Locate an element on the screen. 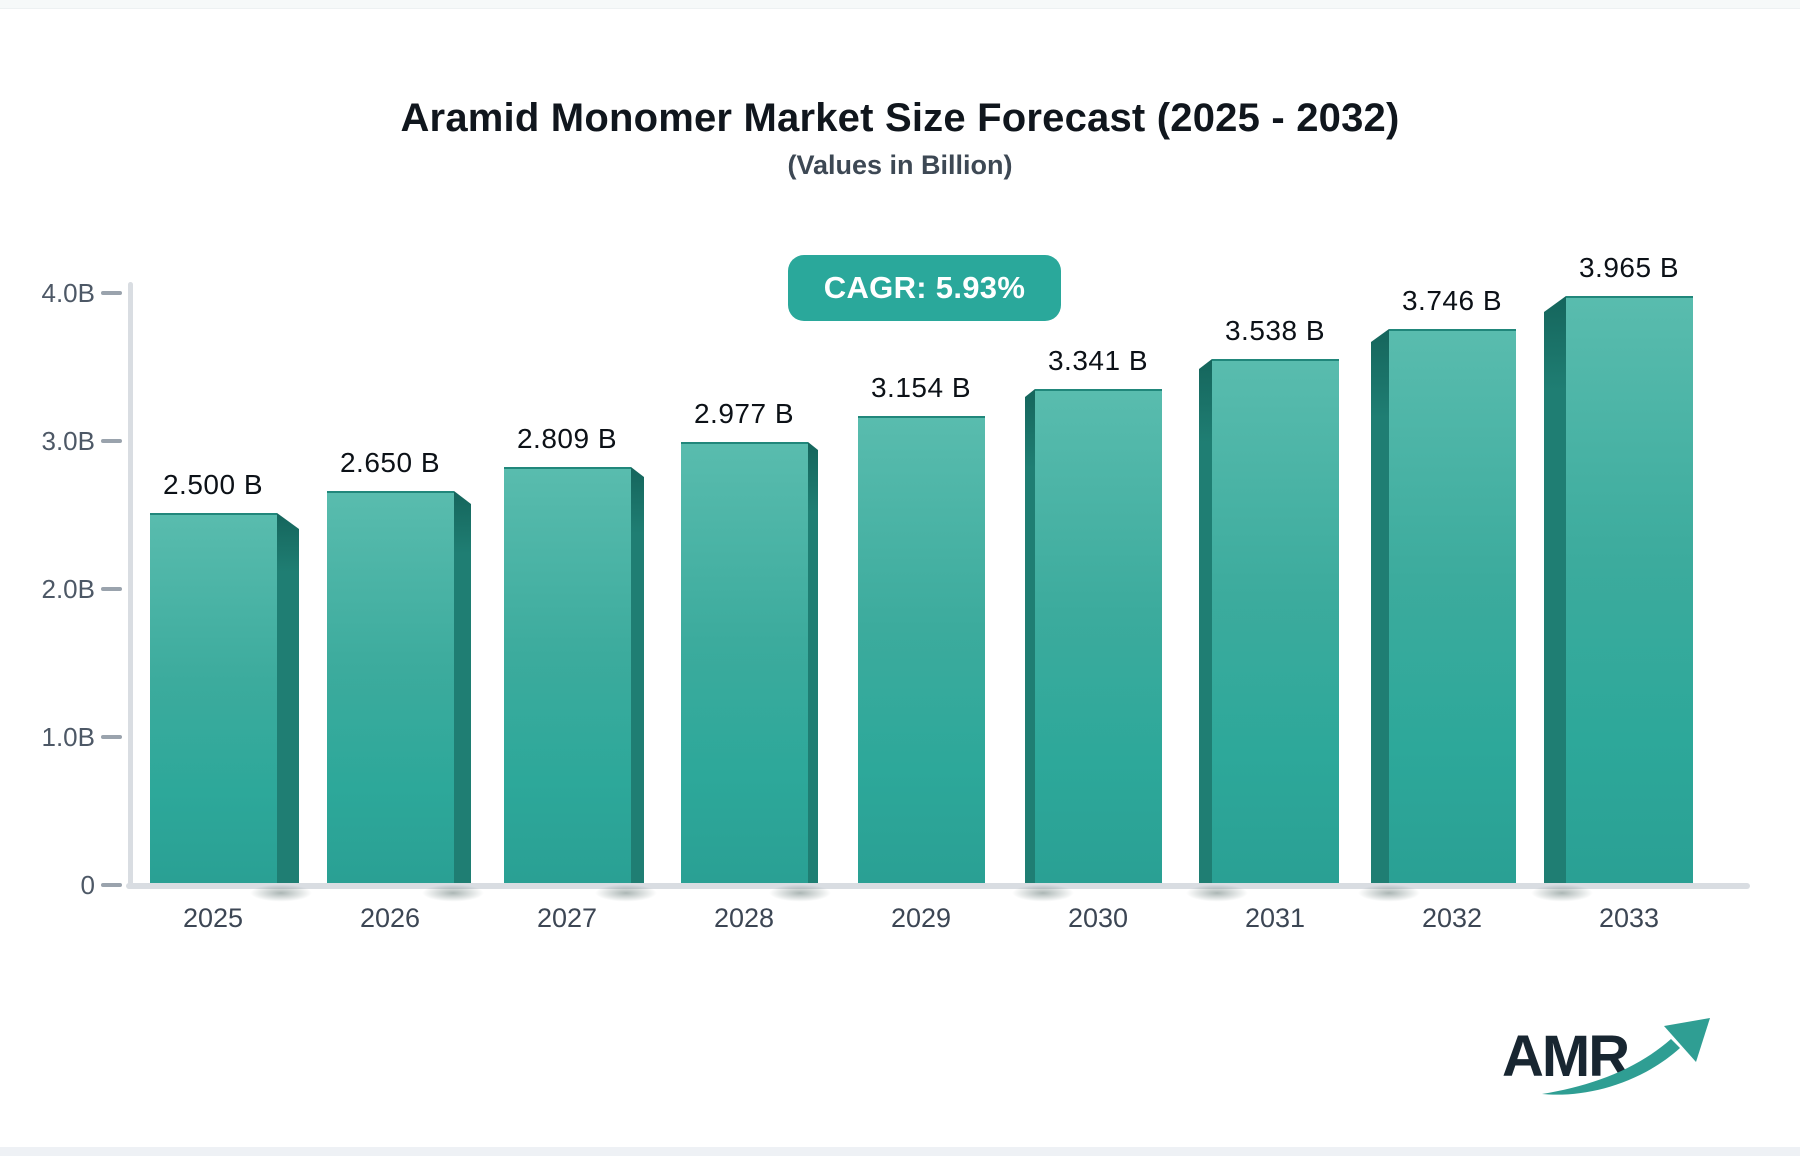 The image size is (1800, 1156). x-axis-label: 2025 is located at coordinates (213, 918).